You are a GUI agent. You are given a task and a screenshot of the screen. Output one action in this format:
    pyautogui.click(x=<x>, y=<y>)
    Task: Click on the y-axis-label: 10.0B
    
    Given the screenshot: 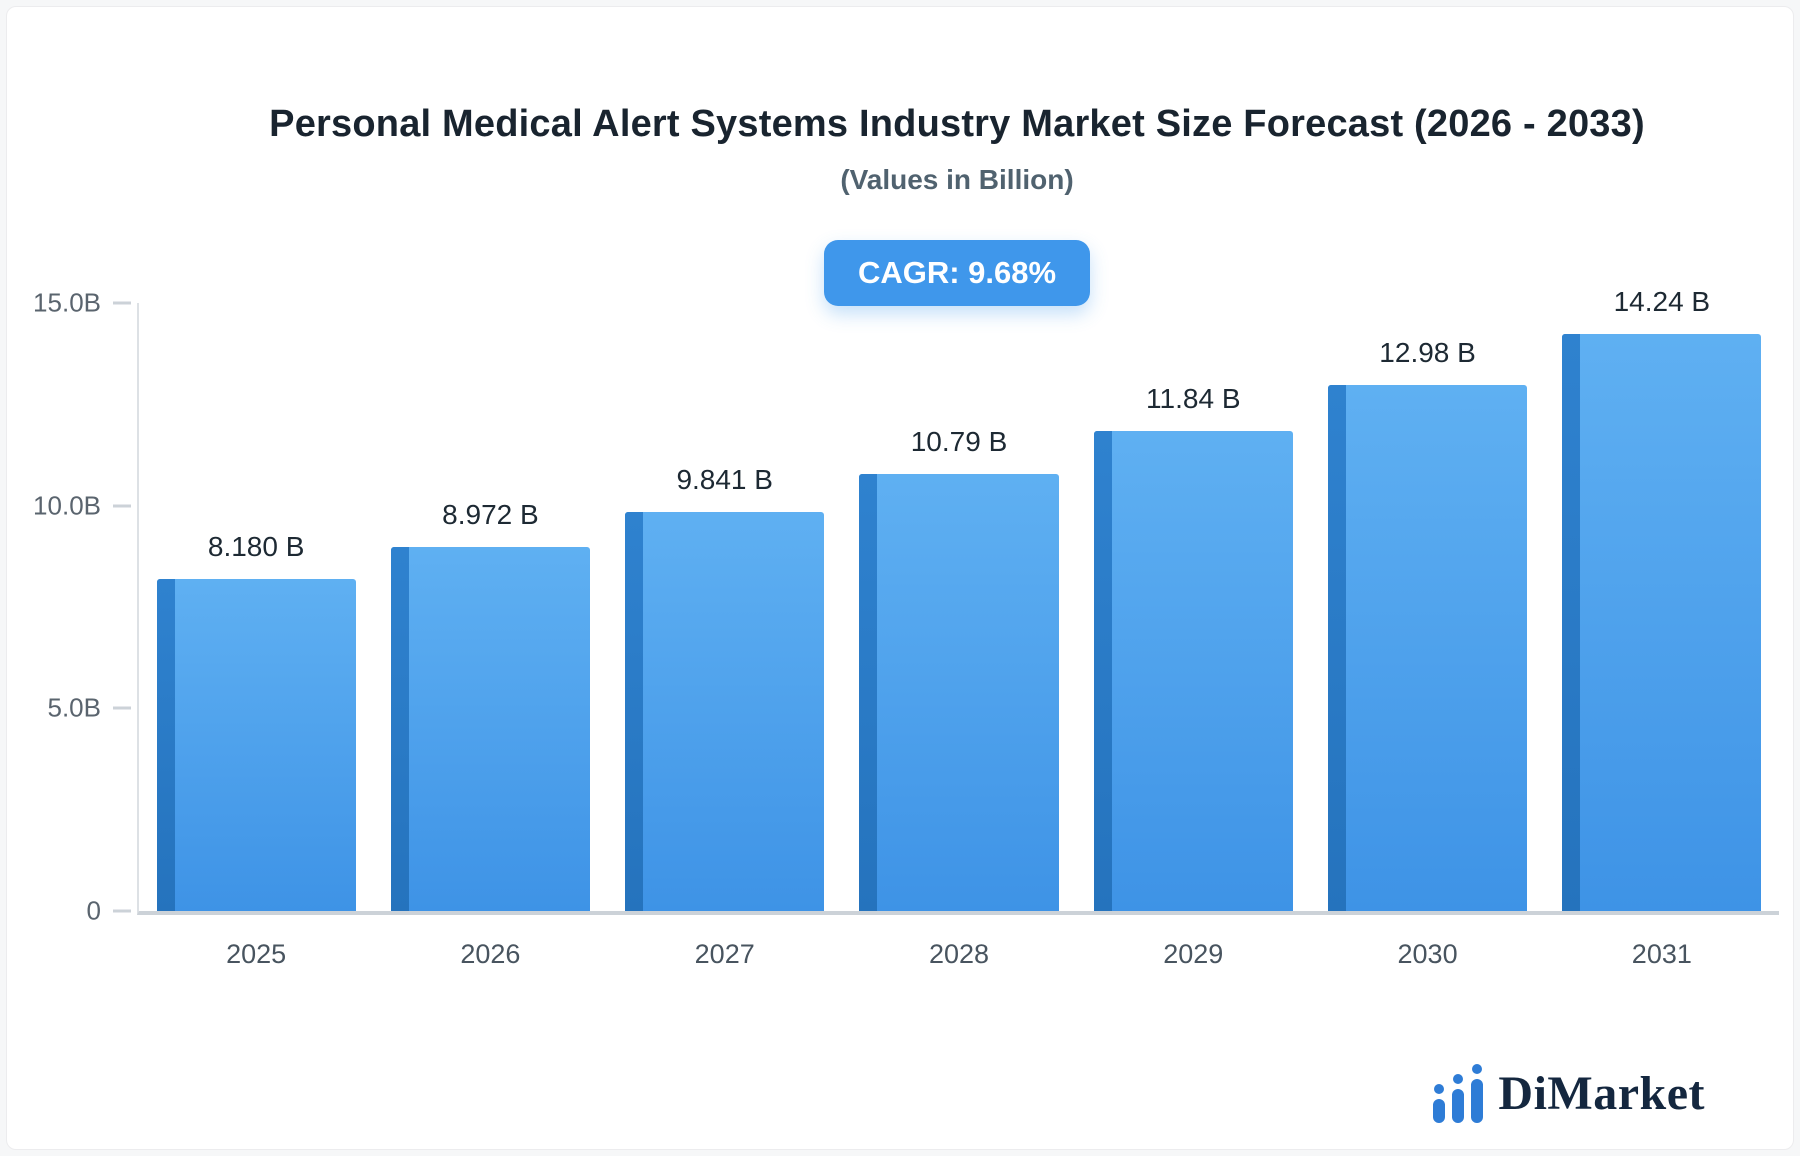 What is the action you would take?
    pyautogui.click(x=67, y=505)
    